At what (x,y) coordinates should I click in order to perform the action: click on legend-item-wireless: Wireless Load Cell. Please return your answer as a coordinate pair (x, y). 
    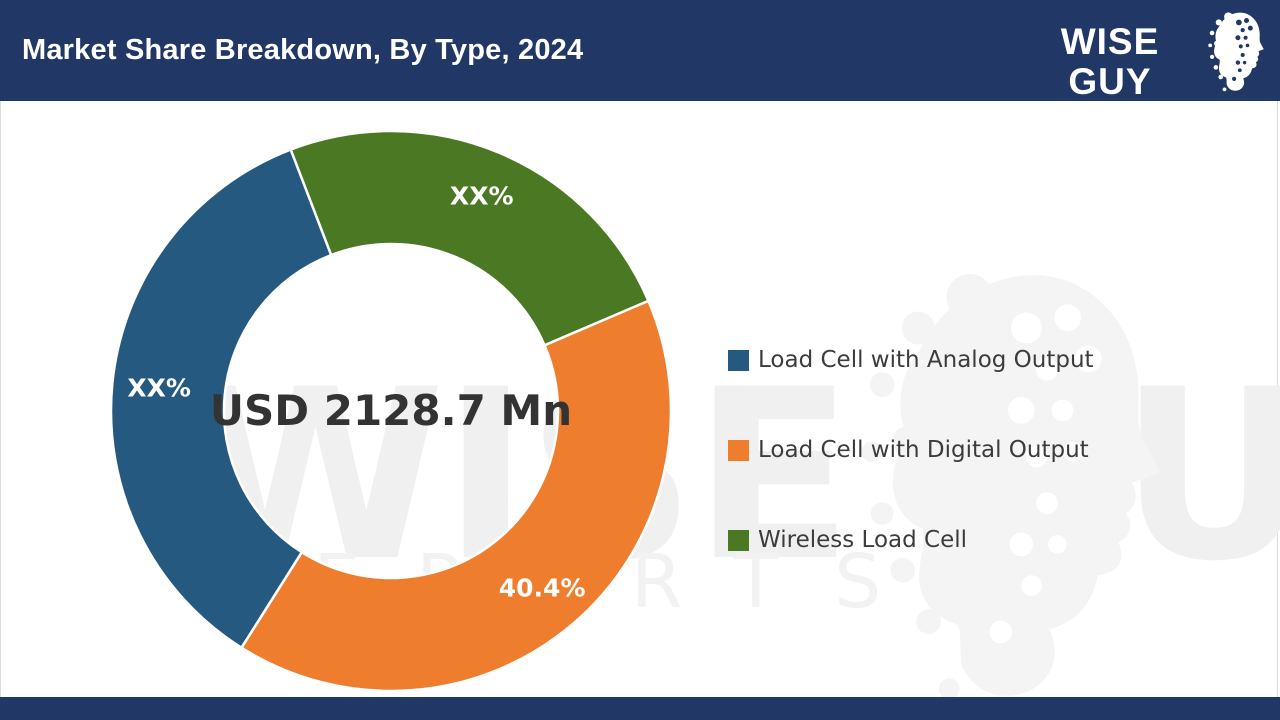
    Looking at the image, I should click on (911, 540).